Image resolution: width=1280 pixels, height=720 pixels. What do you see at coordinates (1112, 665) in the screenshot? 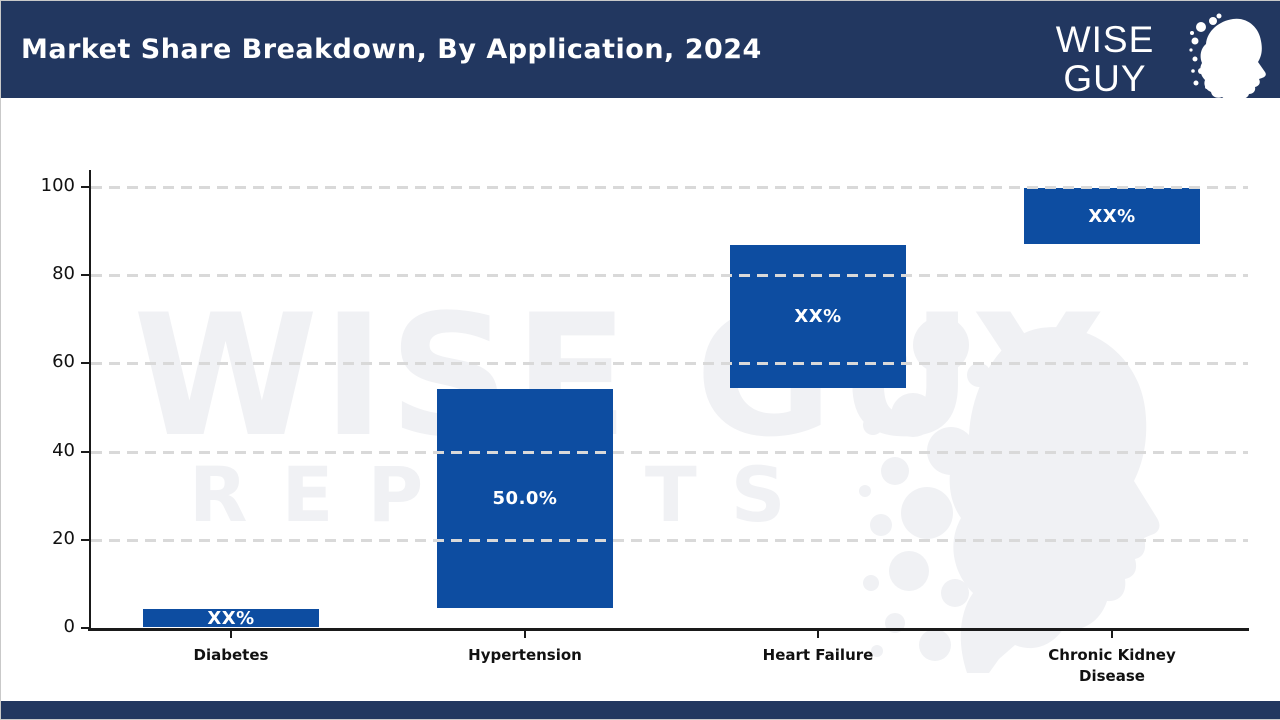
I see `x-axis-category-label: Chronic Kidney Disease` at bounding box center [1112, 665].